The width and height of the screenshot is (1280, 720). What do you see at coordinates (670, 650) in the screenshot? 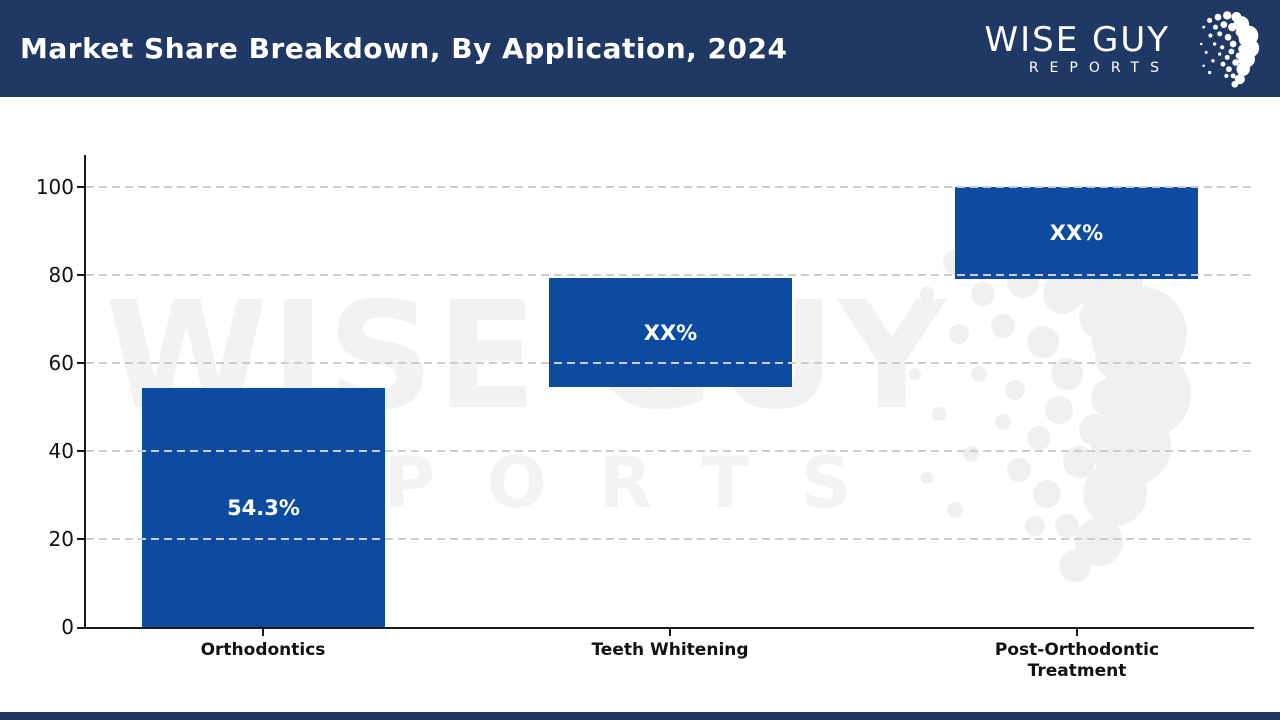
I see `x-category-label-teeth-whitening: Teeth Whitening` at bounding box center [670, 650].